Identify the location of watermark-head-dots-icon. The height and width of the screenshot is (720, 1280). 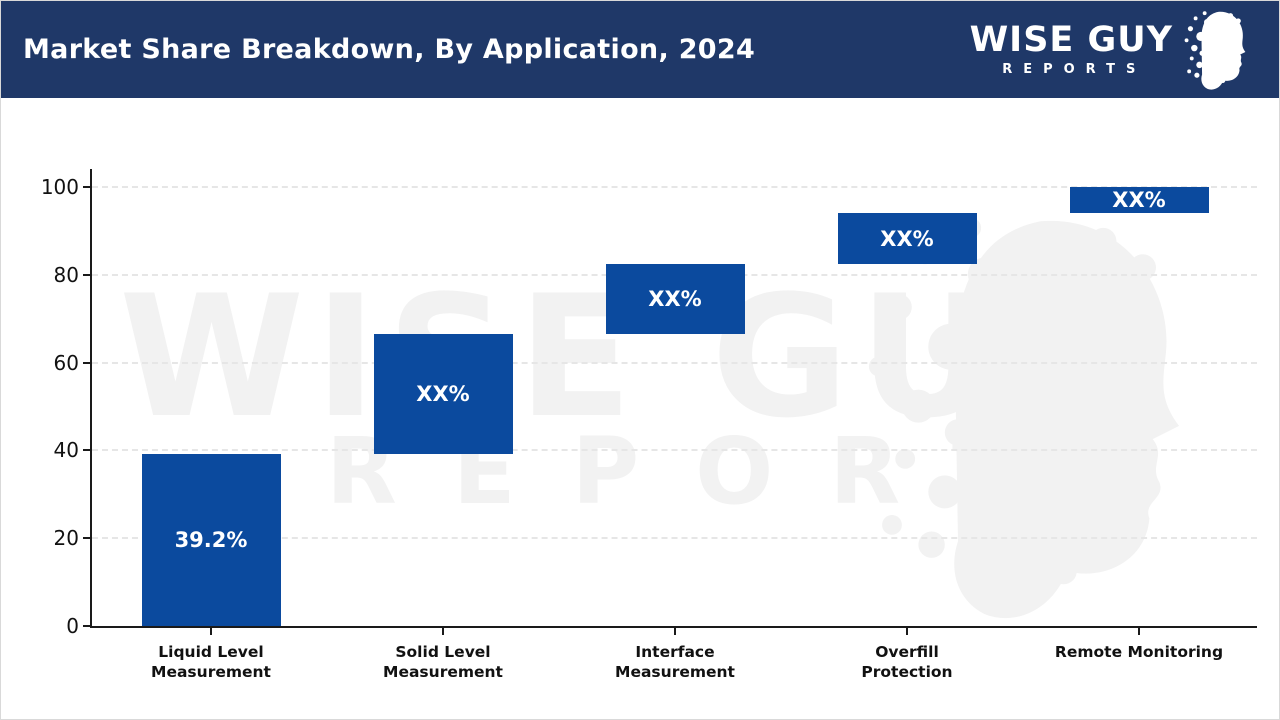
(1024, 418).